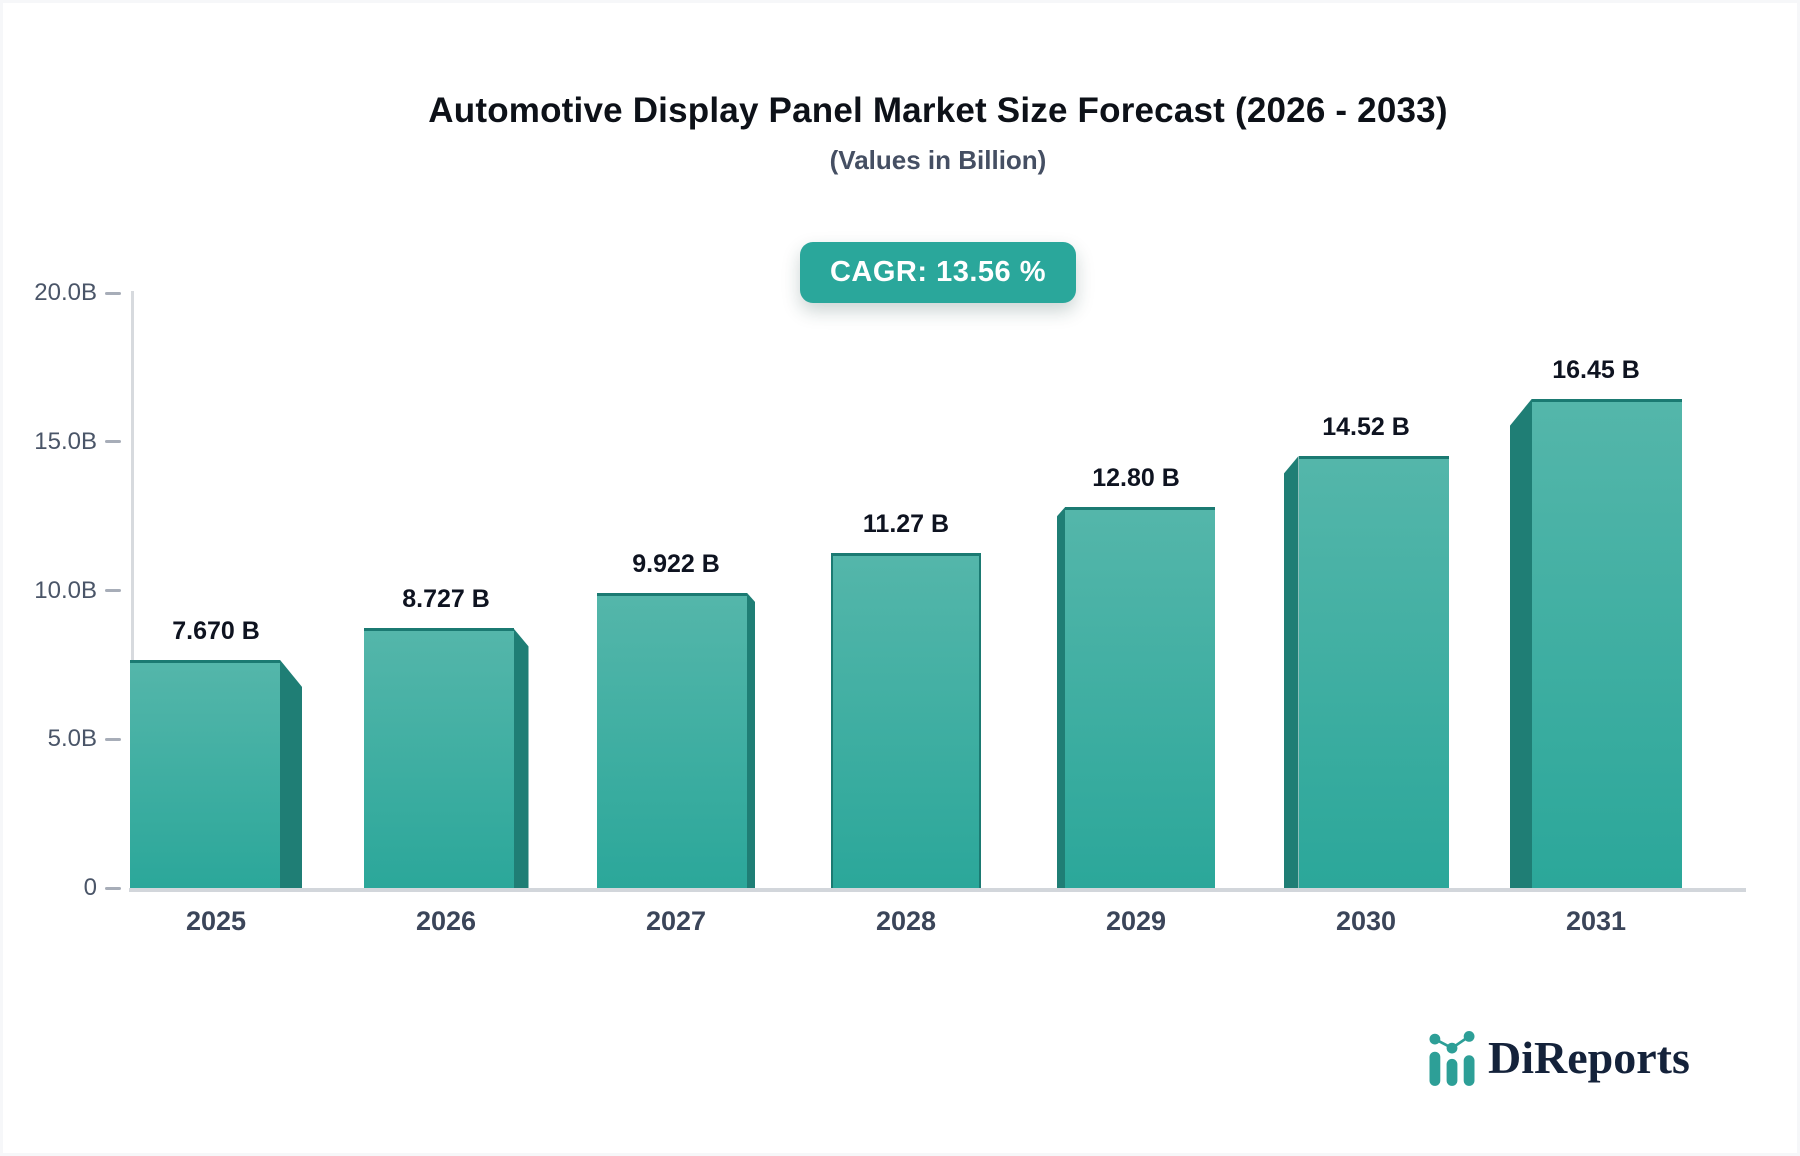 The width and height of the screenshot is (1800, 1156). I want to click on bar-2028: 11.27 B, so click(906, 699).